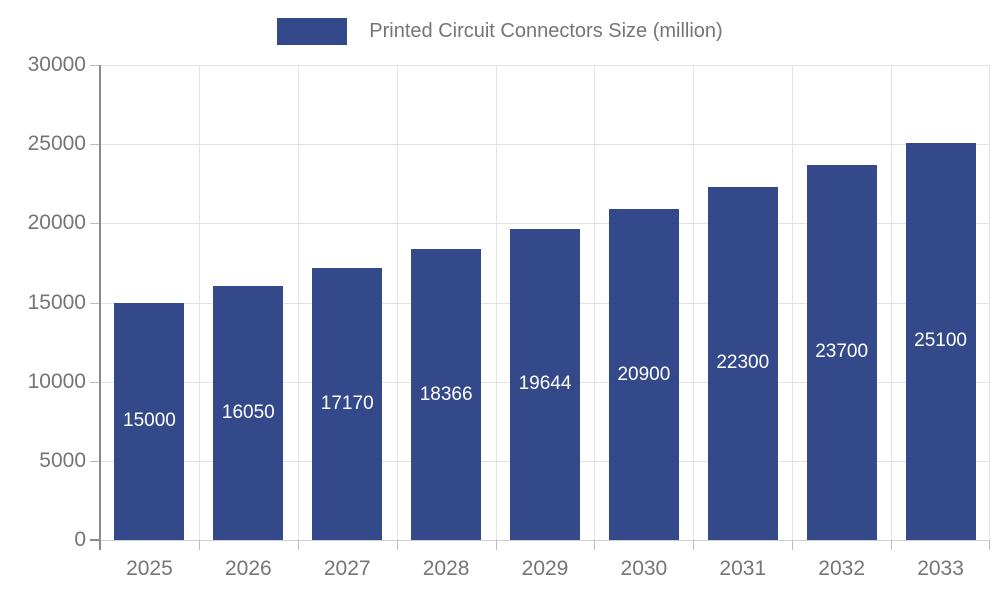 The width and height of the screenshot is (1000, 600). I want to click on bar: 15000, so click(149, 421).